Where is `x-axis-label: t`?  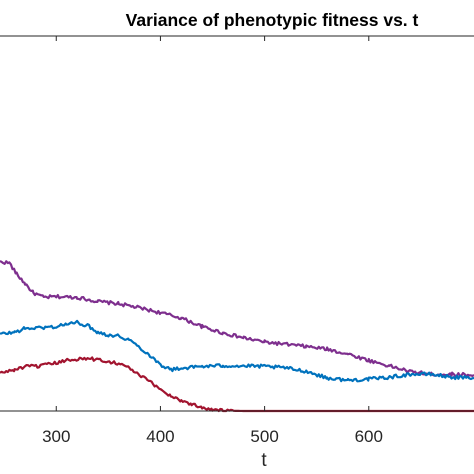 x-axis-label: t is located at coordinates (264, 460).